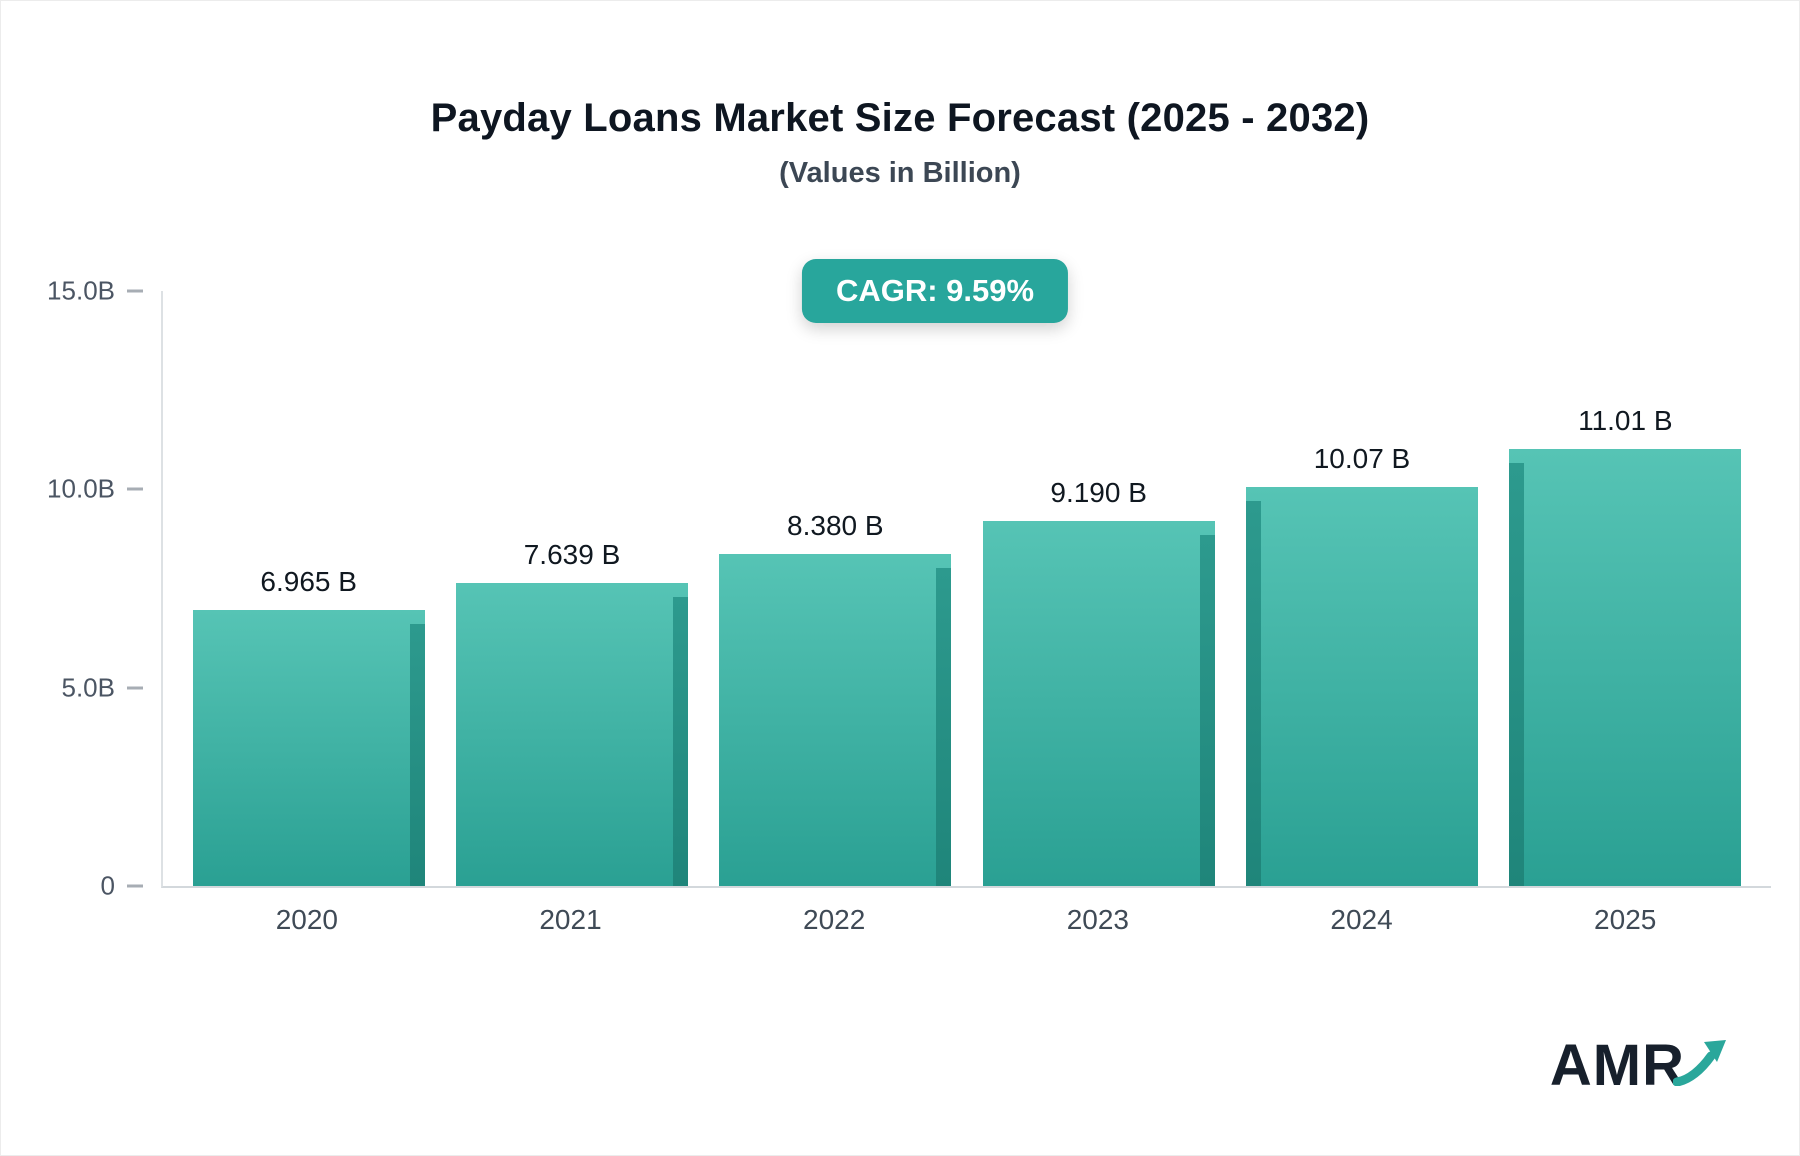 The height and width of the screenshot is (1156, 1800). I want to click on bar-value-label: 7.639 B, so click(572, 554).